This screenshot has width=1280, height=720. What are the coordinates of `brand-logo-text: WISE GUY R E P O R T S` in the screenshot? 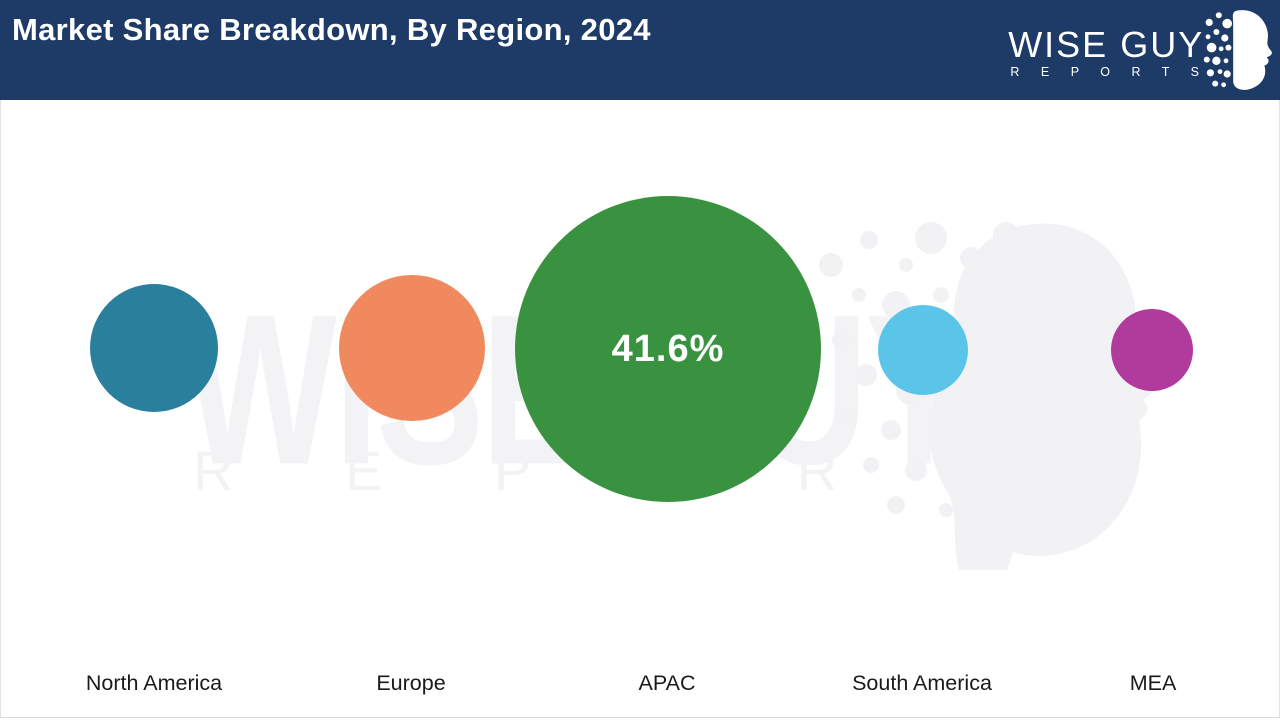 It's located at (1106, 51).